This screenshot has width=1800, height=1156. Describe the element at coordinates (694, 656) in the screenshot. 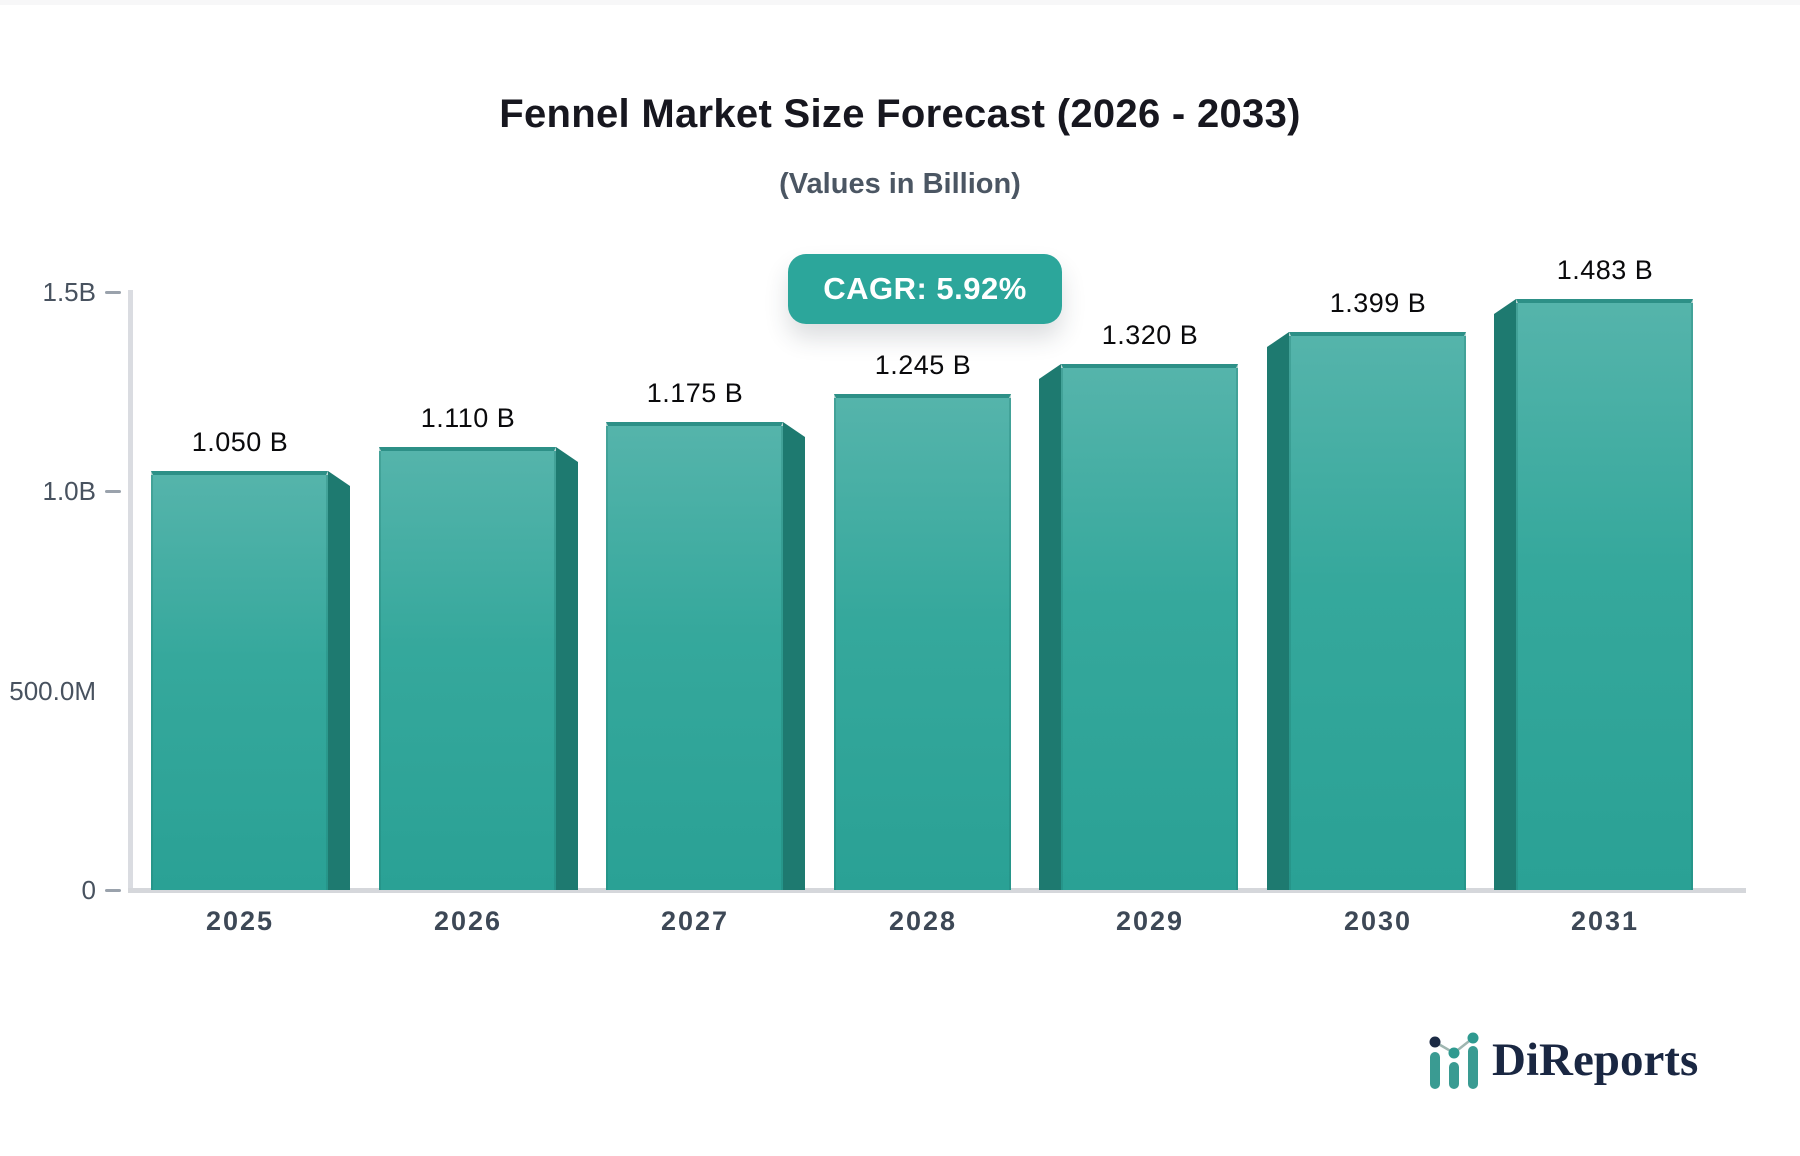

I see `bar-2027` at that location.